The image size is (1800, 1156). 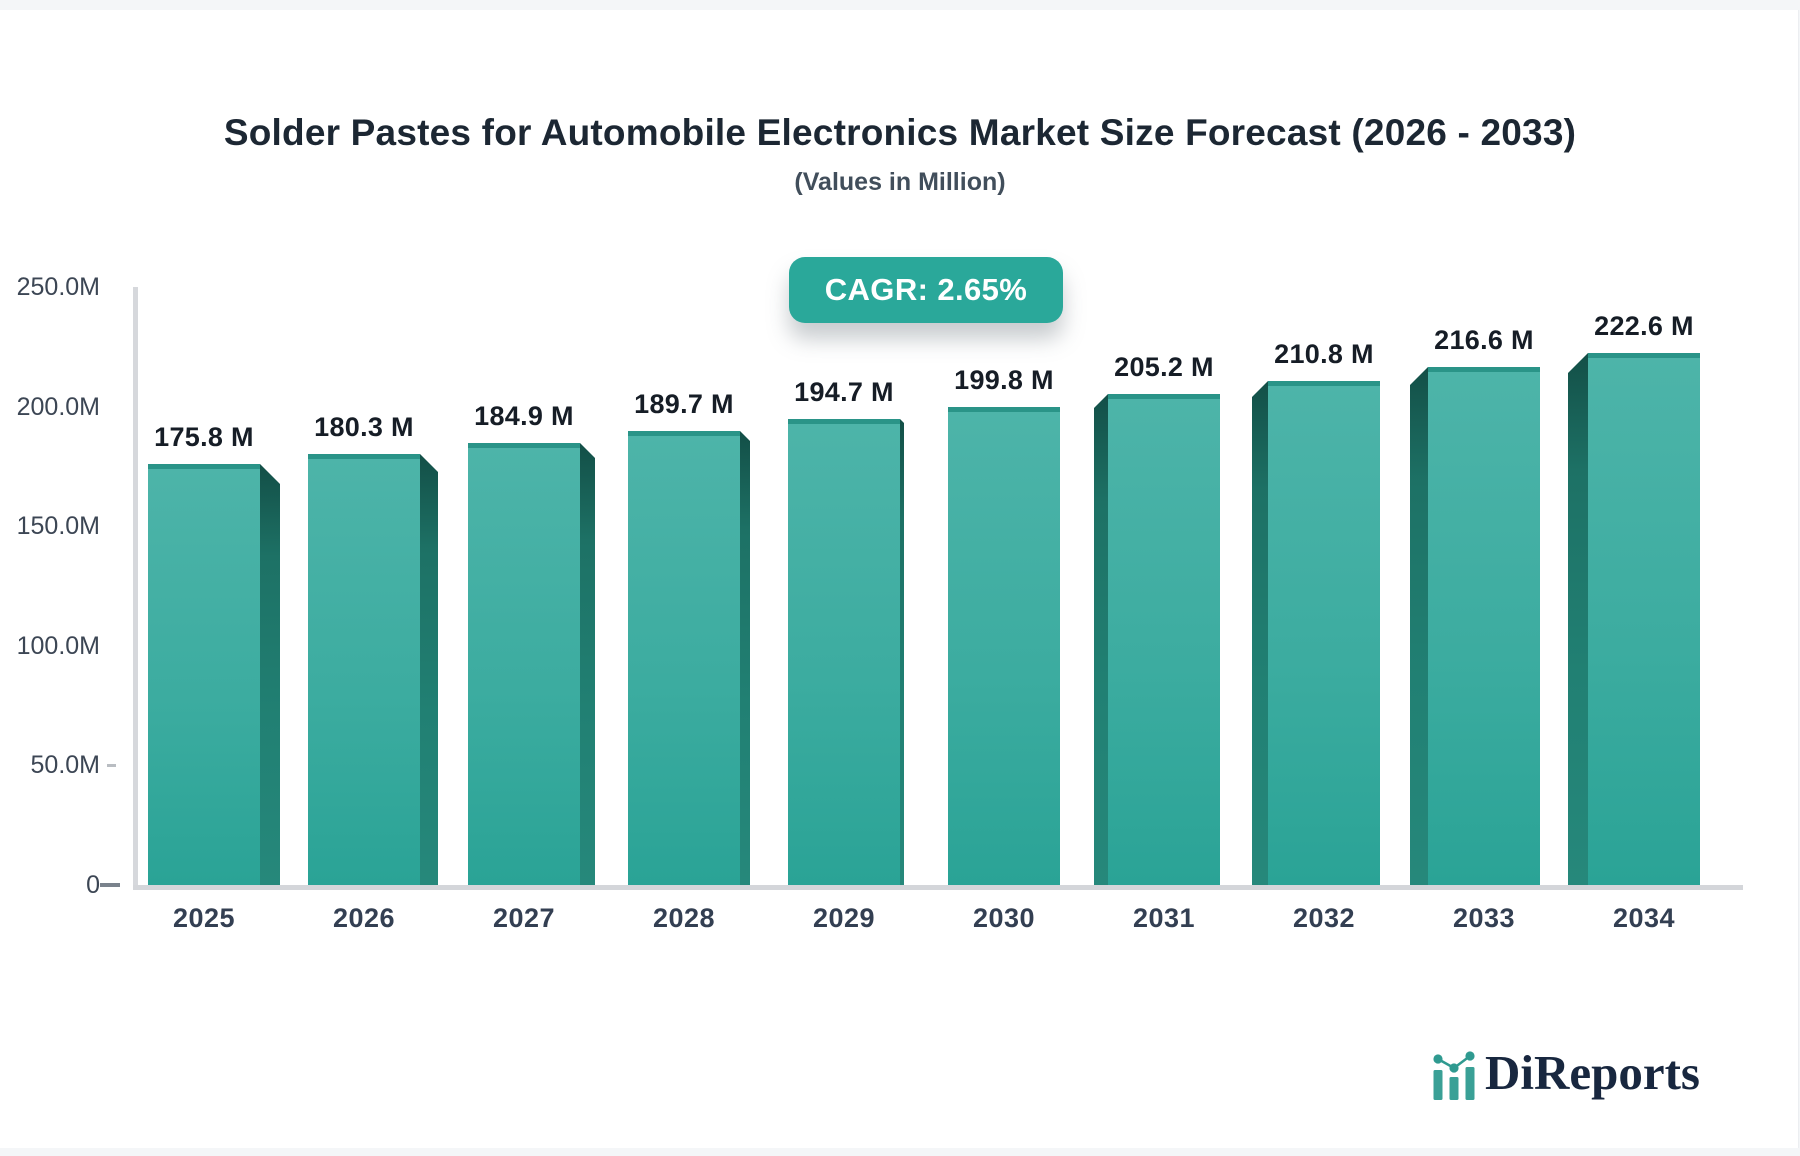 I want to click on bar-value-label: 216.6 M, so click(x=1484, y=340).